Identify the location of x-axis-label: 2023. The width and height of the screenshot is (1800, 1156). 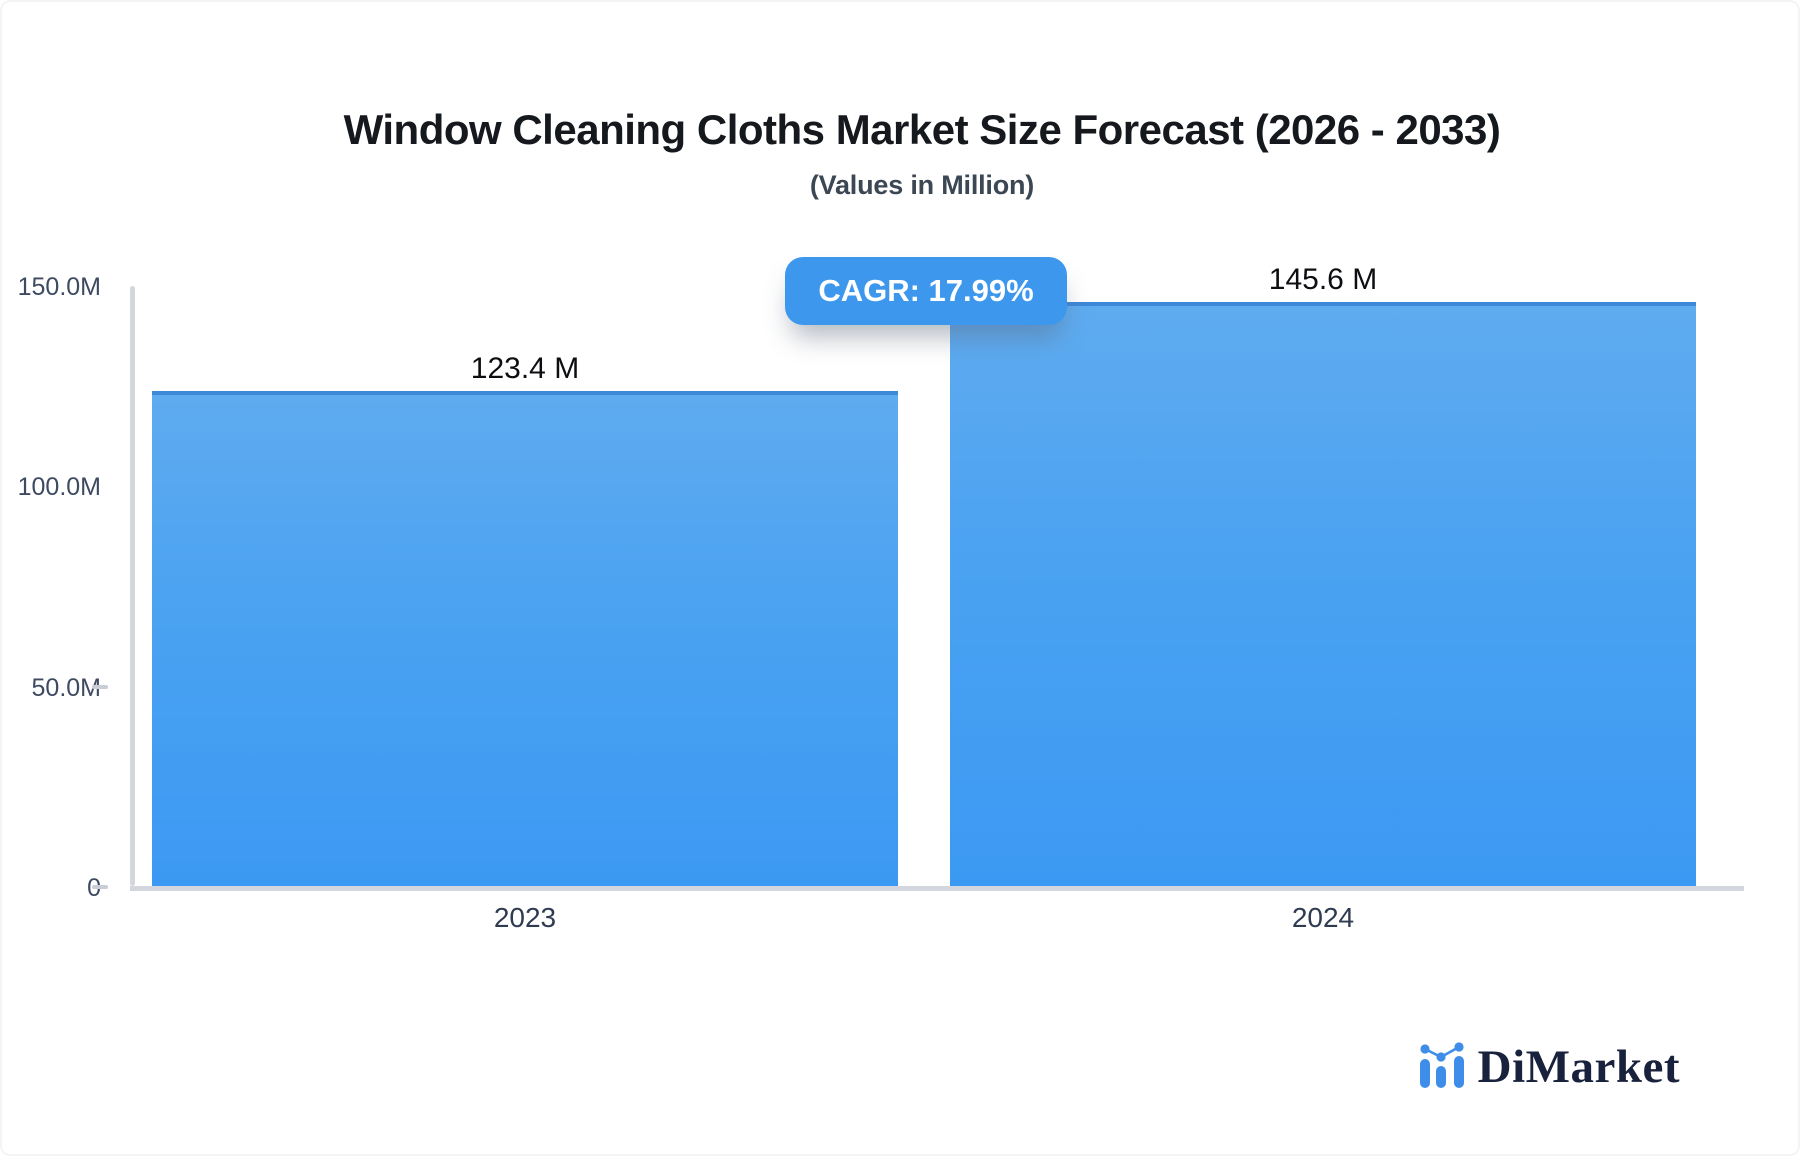
(525, 917).